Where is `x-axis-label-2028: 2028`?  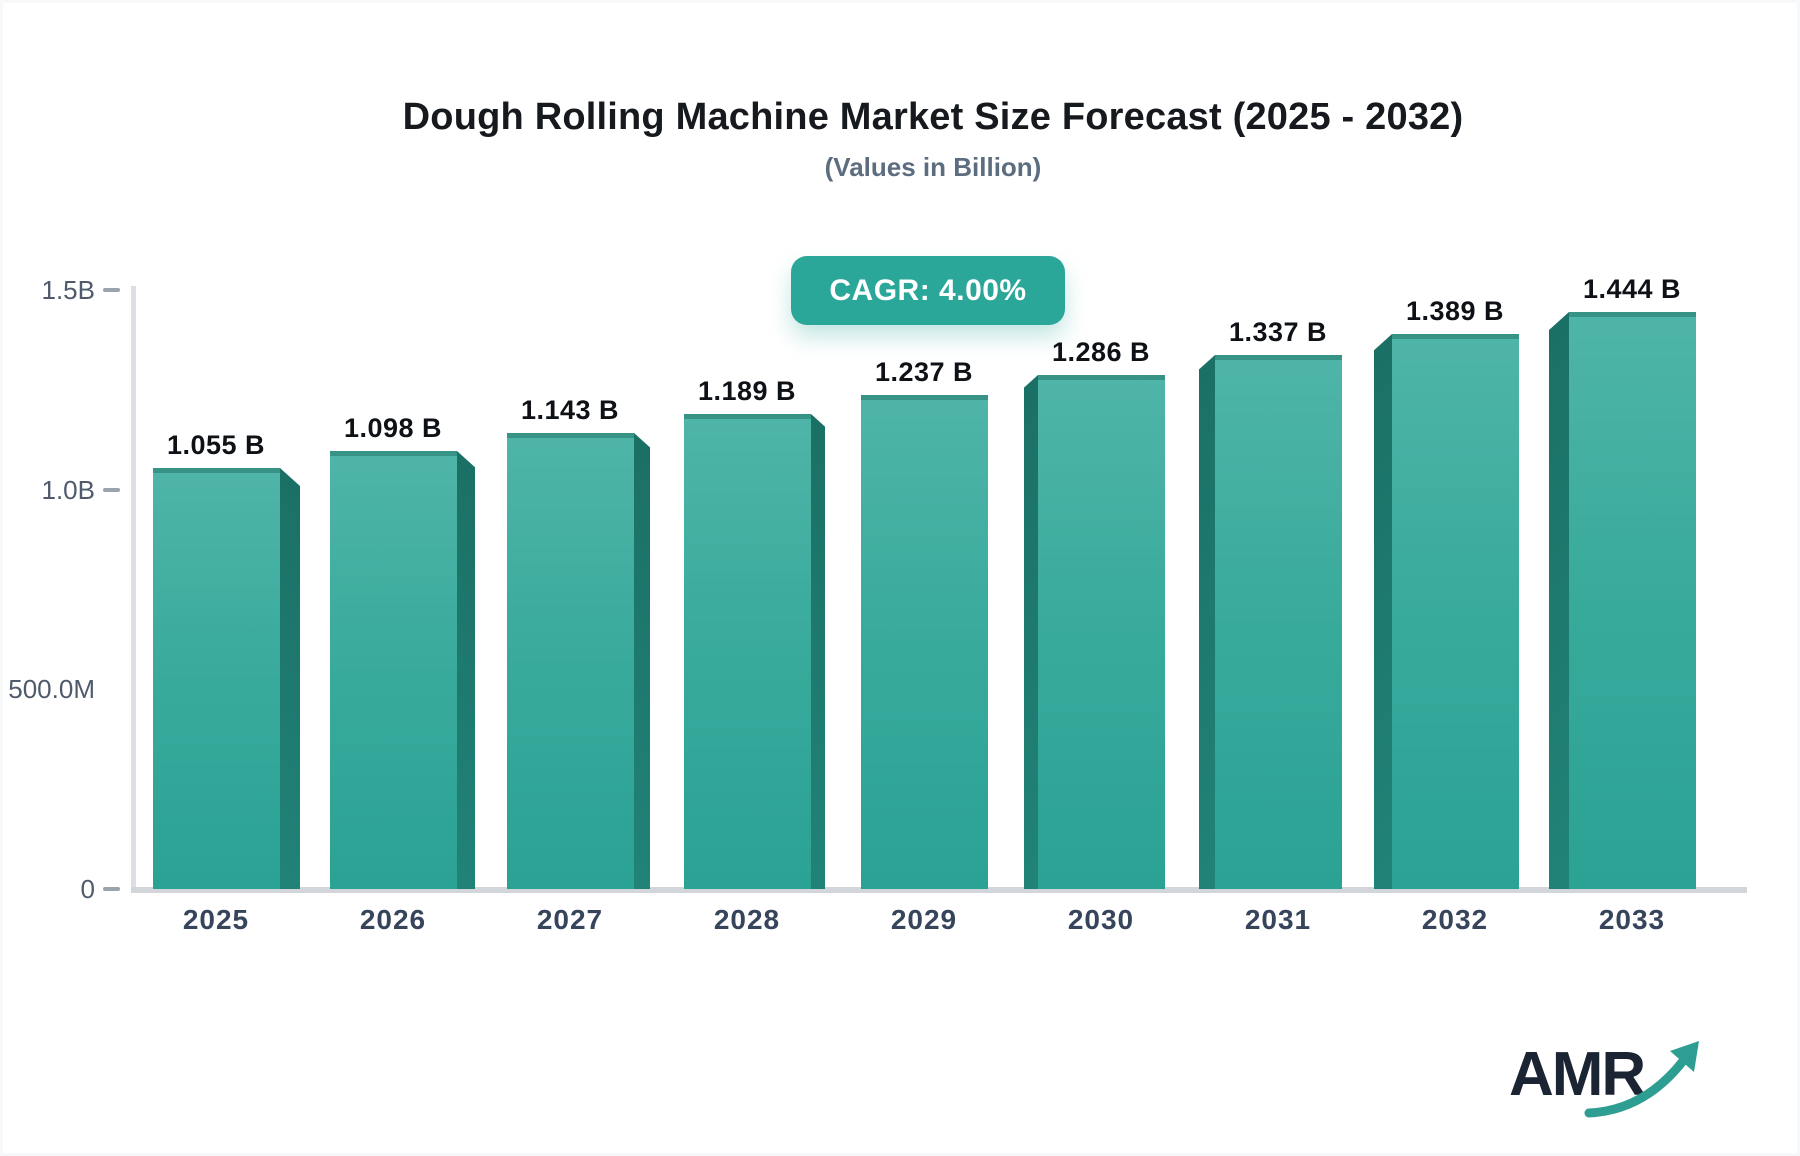
x-axis-label-2028: 2028 is located at coordinates (747, 919).